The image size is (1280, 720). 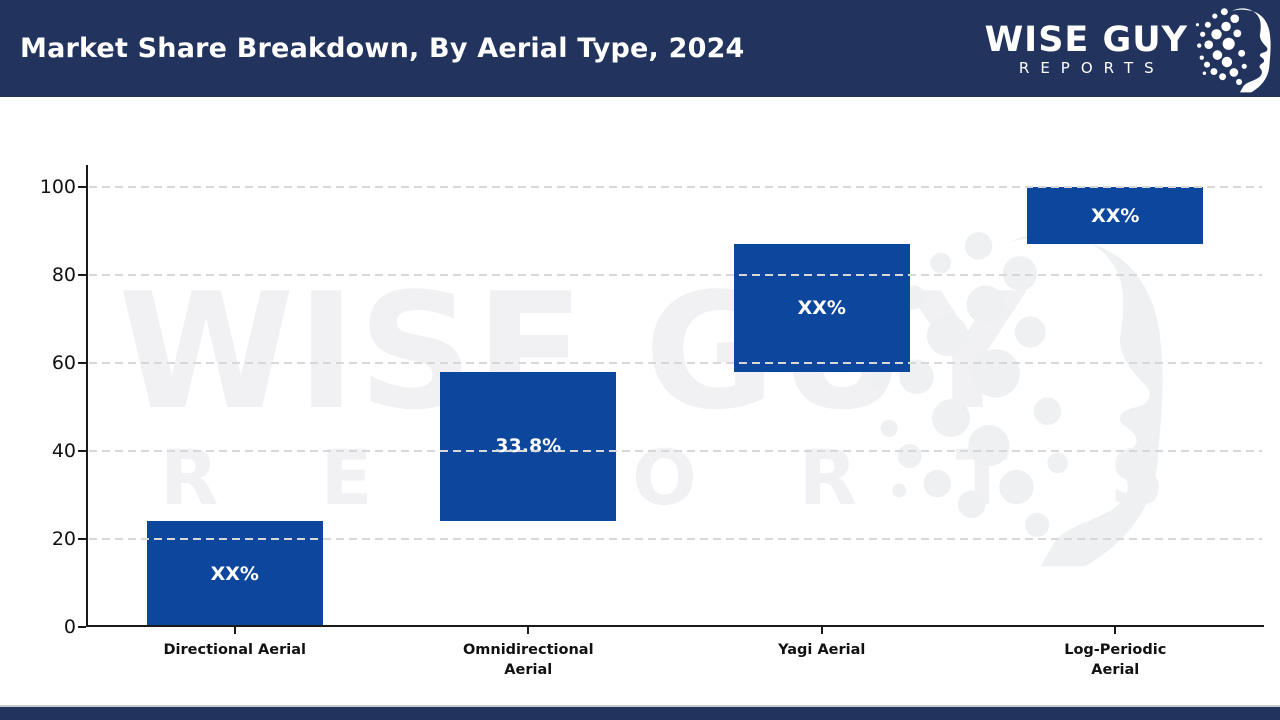 I want to click on bar-yagi-aerial: XX%, so click(x=821, y=308).